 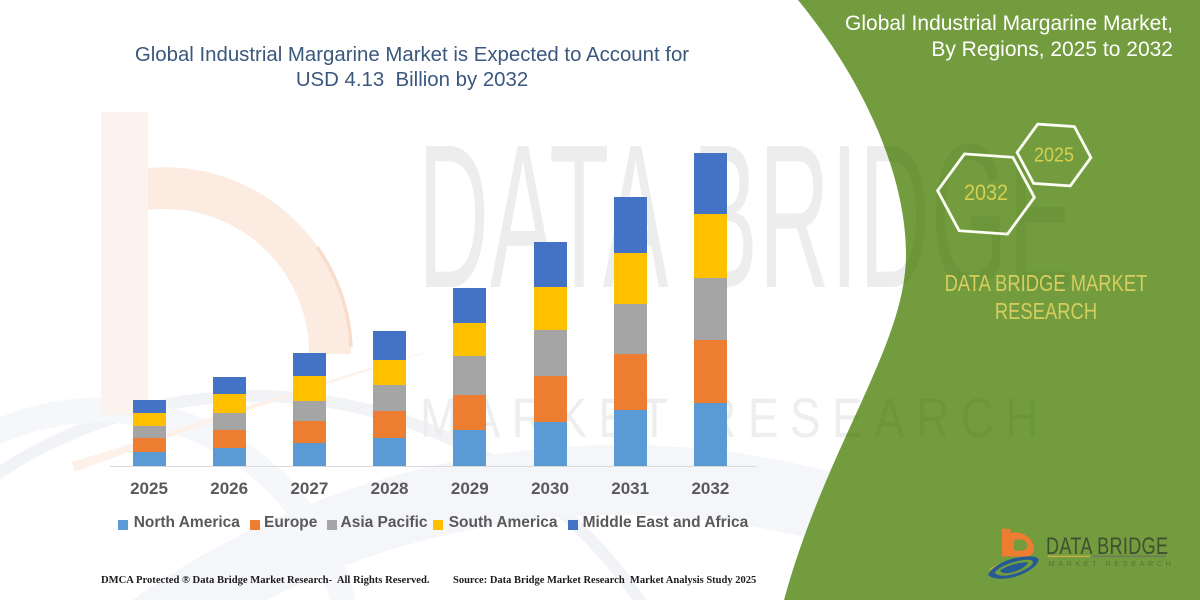 I want to click on svg-text: 2032, so click(x=986, y=193).